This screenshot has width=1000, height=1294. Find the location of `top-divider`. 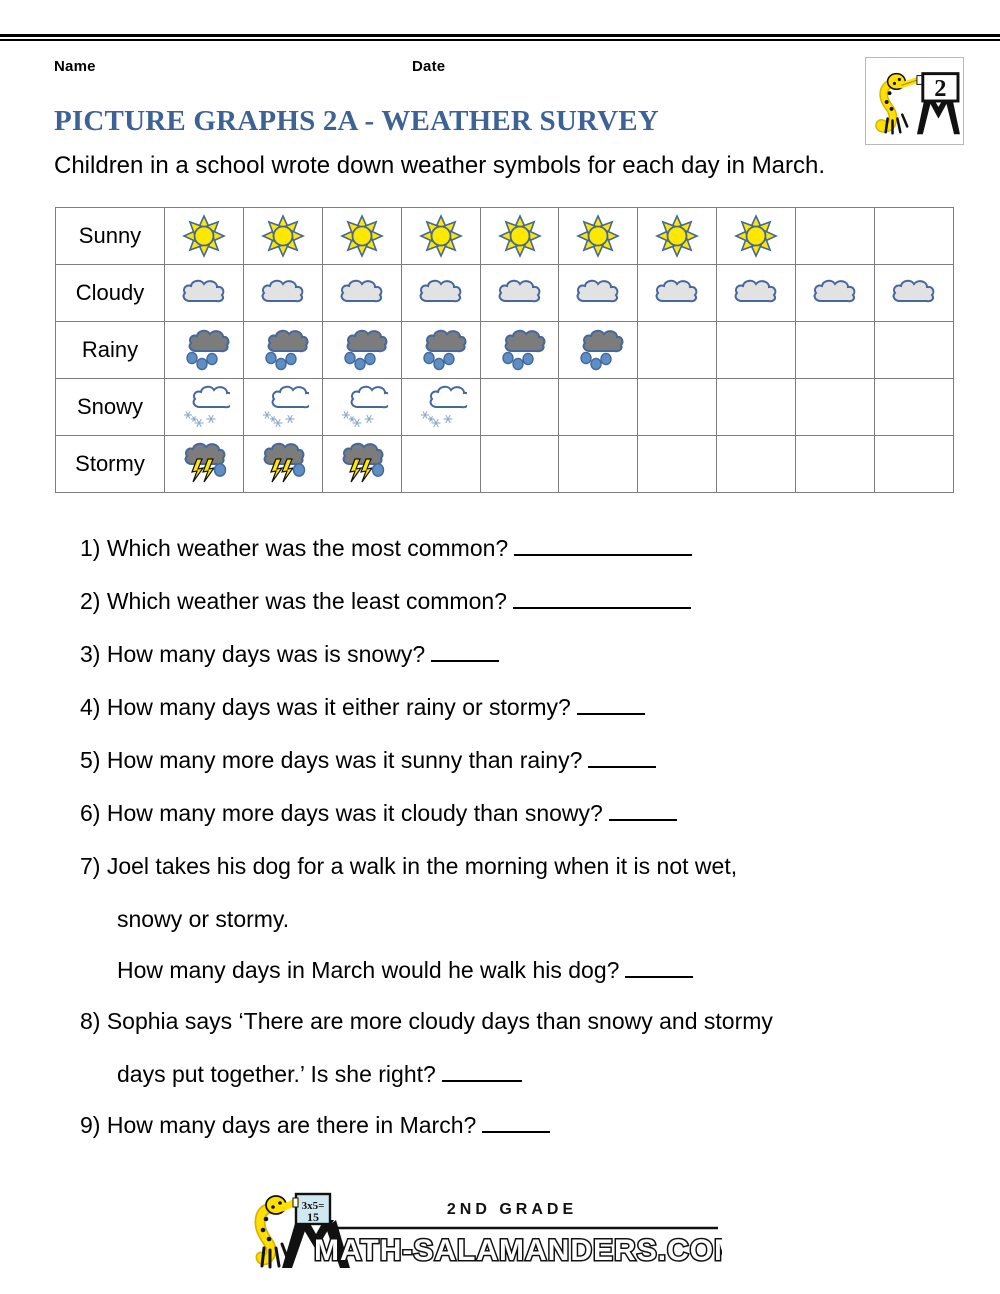

top-divider is located at coordinates (500, 39).